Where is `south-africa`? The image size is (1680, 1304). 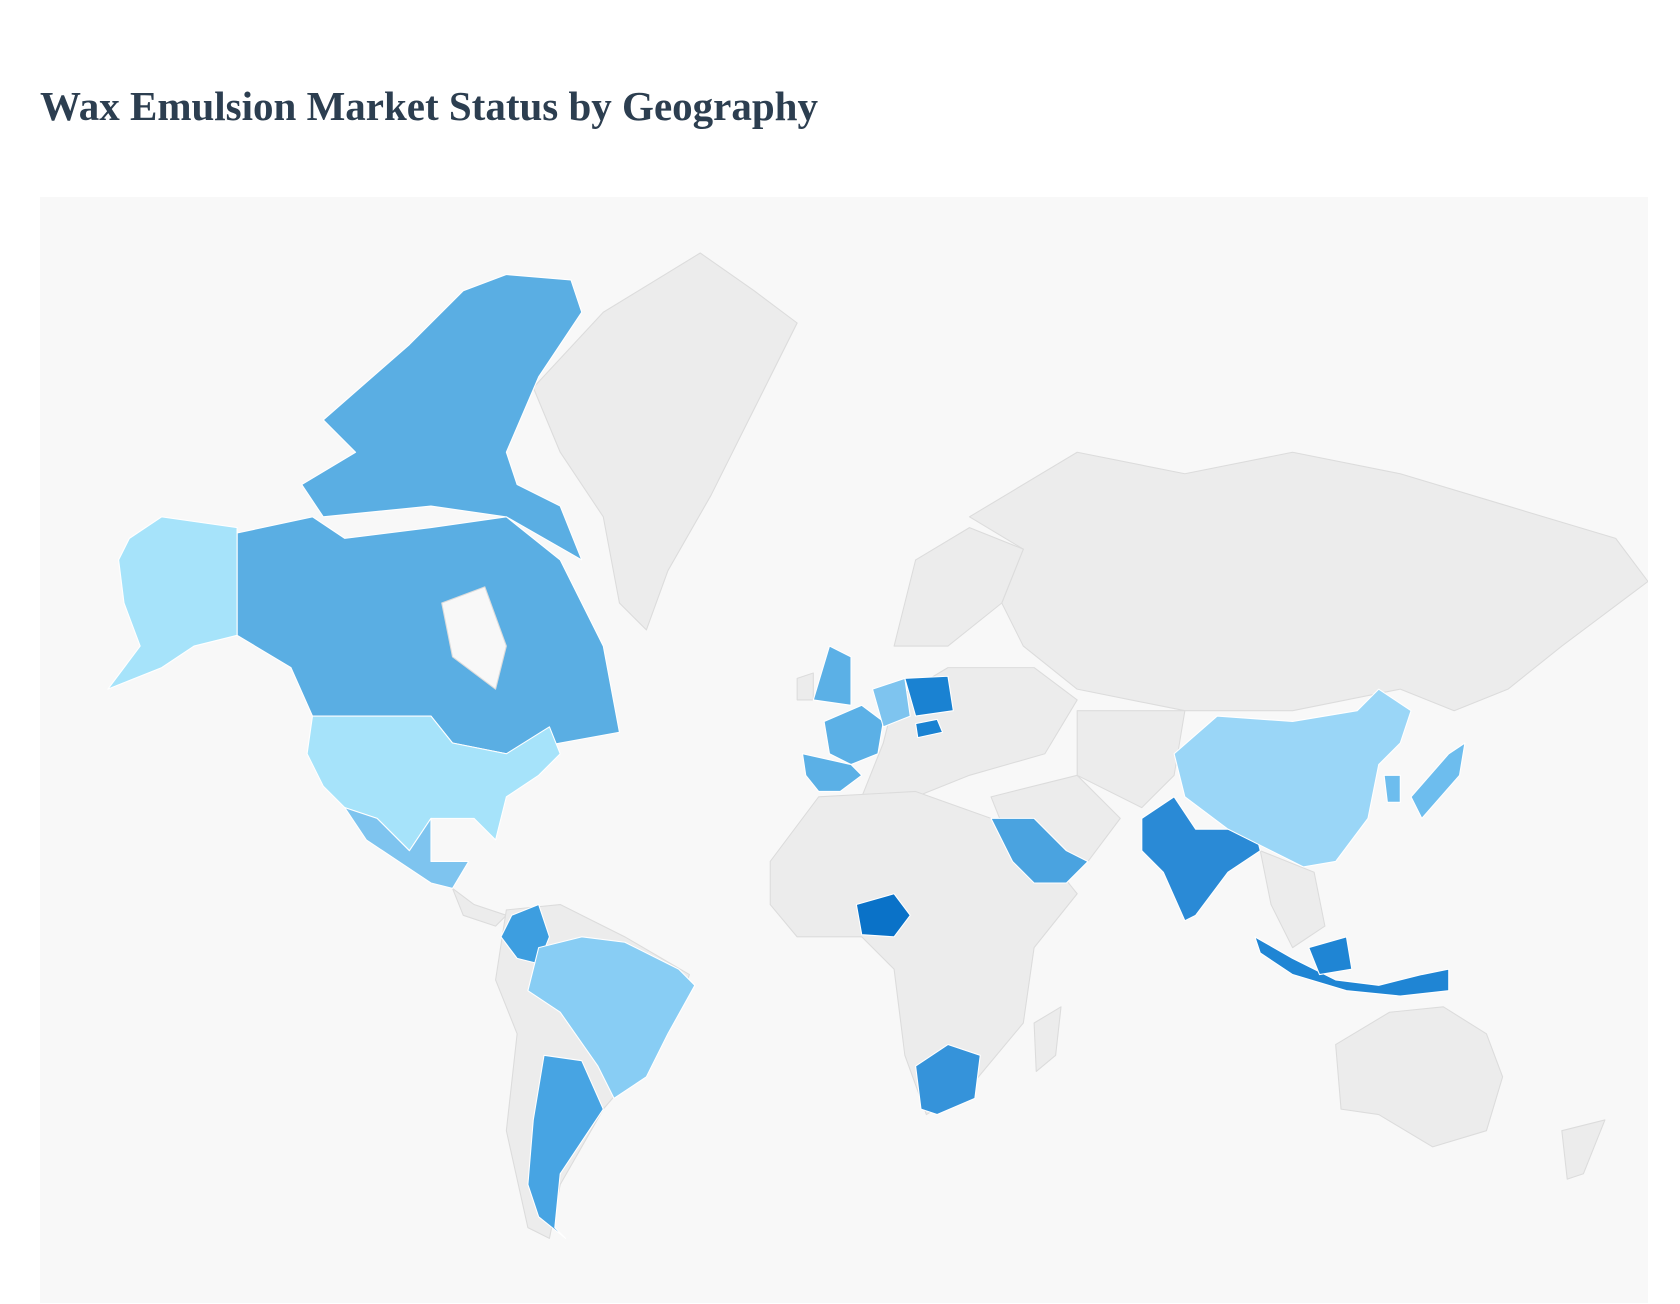
south-africa is located at coordinates (948, 1080).